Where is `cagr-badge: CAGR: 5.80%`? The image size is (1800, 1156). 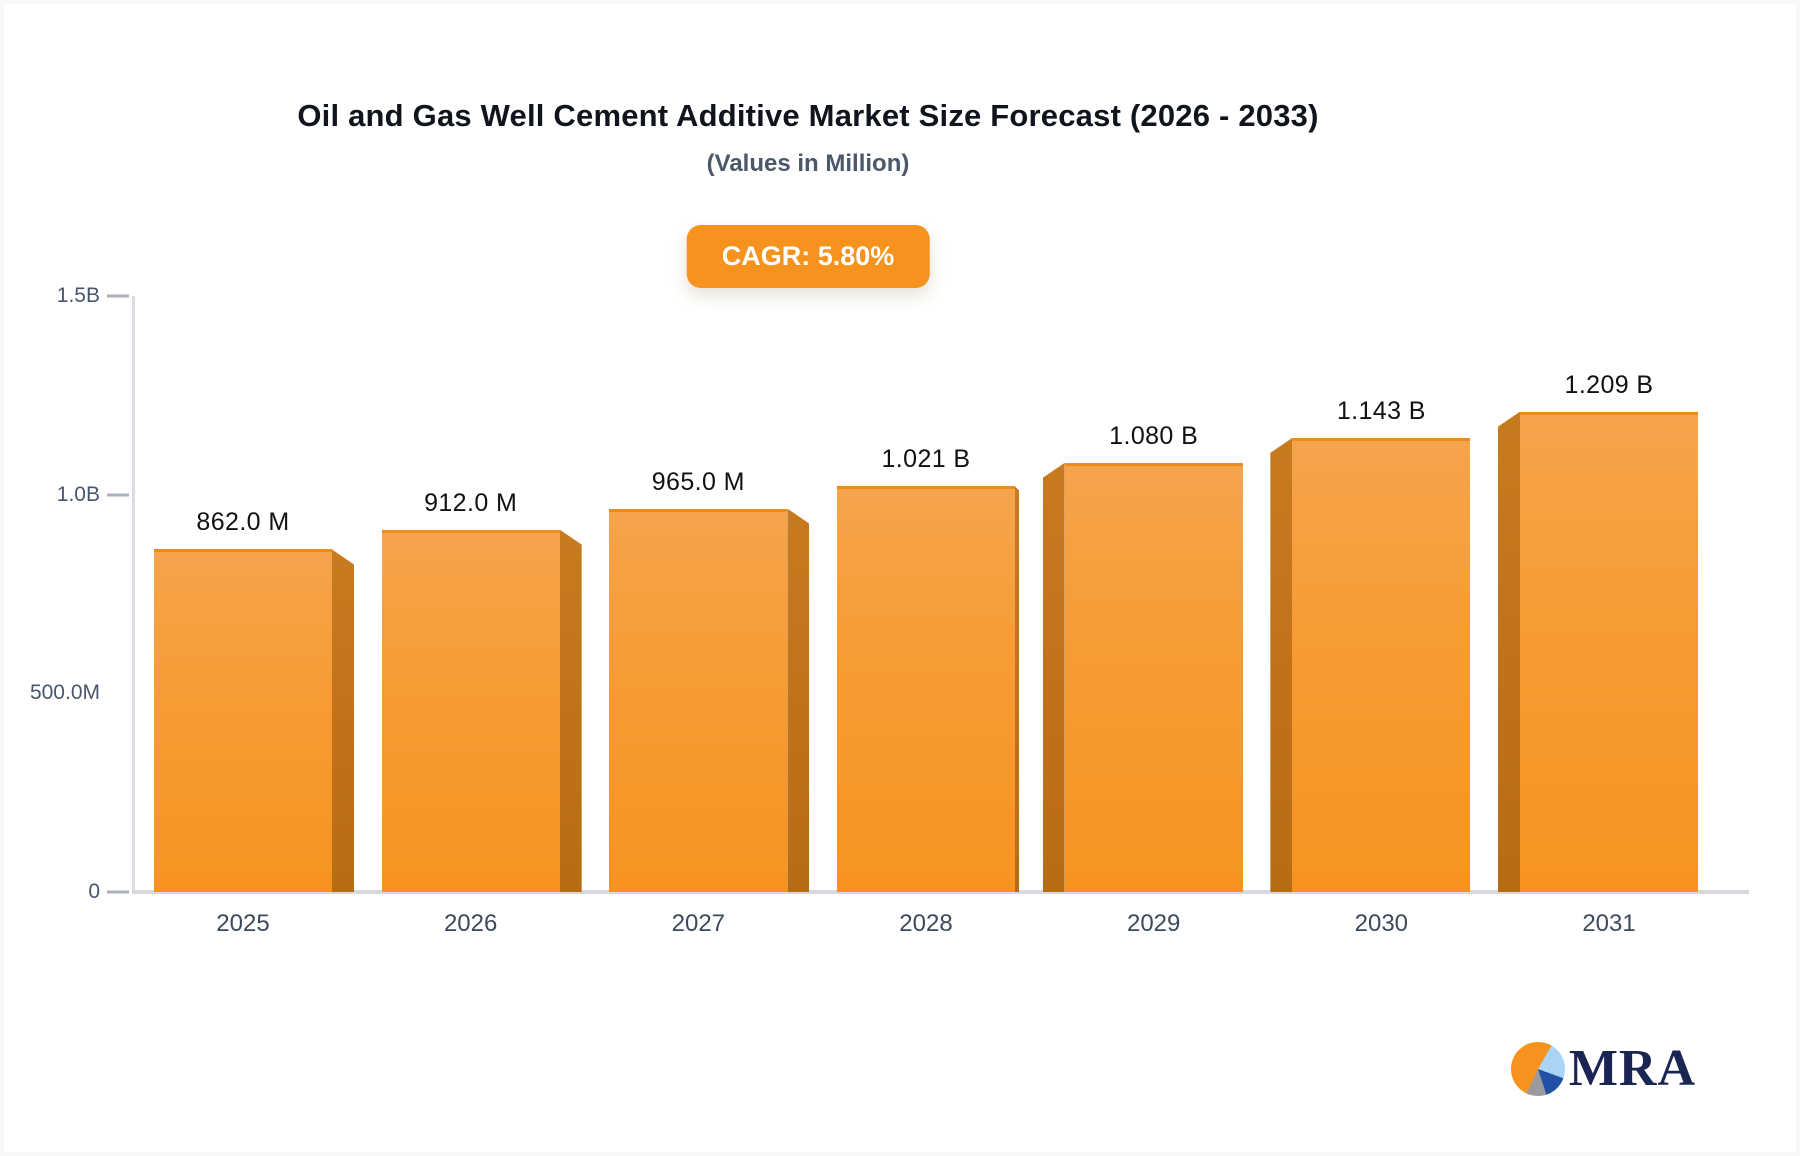
cagr-badge: CAGR: 5.80% is located at coordinates (808, 256).